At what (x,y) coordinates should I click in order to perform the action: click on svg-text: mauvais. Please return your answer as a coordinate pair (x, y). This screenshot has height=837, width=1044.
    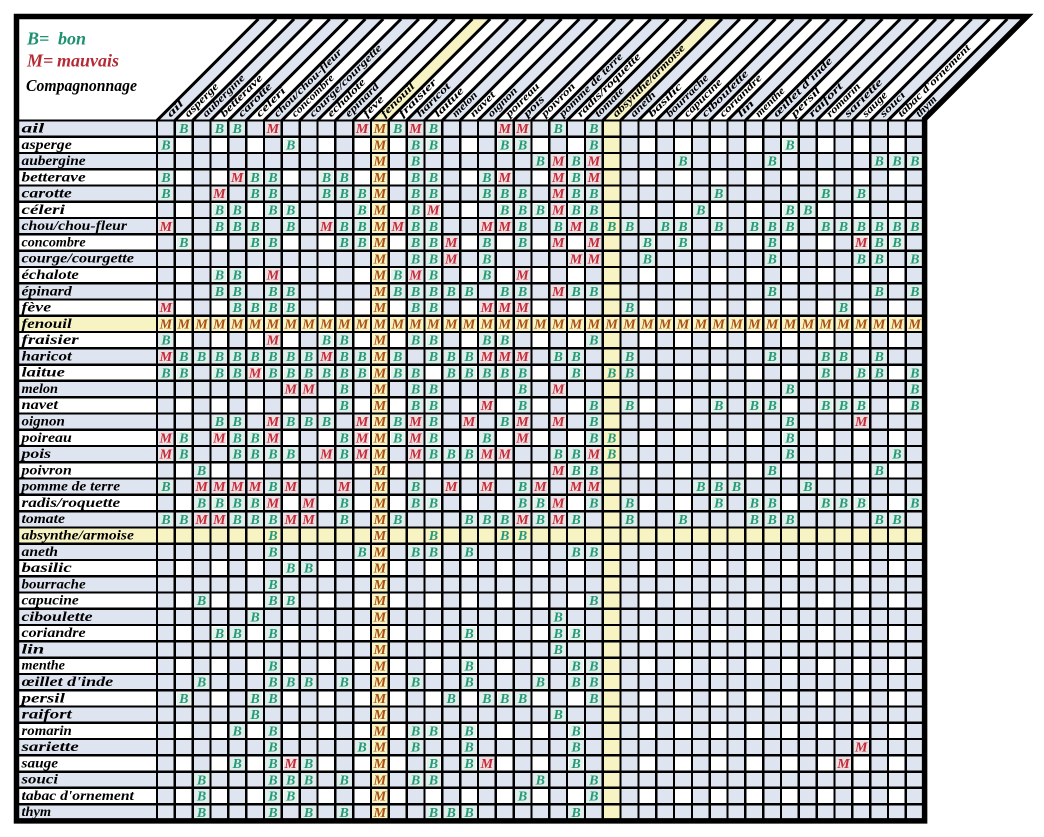
    Looking at the image, I should click on (88, 61).